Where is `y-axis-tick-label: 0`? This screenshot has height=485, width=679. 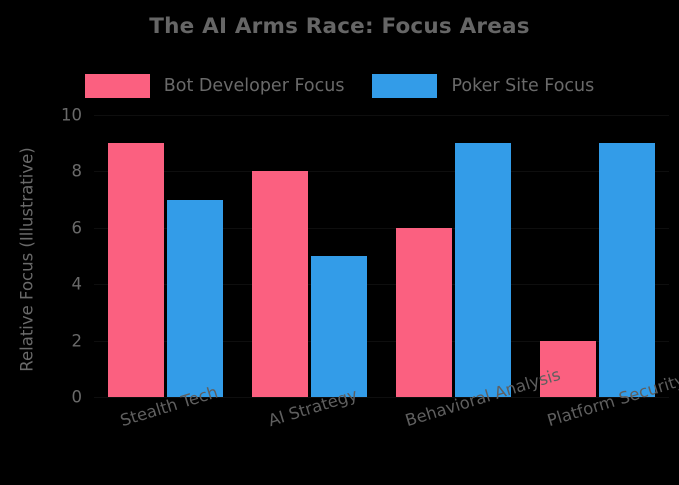 y-axis-tick-label: 0 is located at coordinates (77, 397).